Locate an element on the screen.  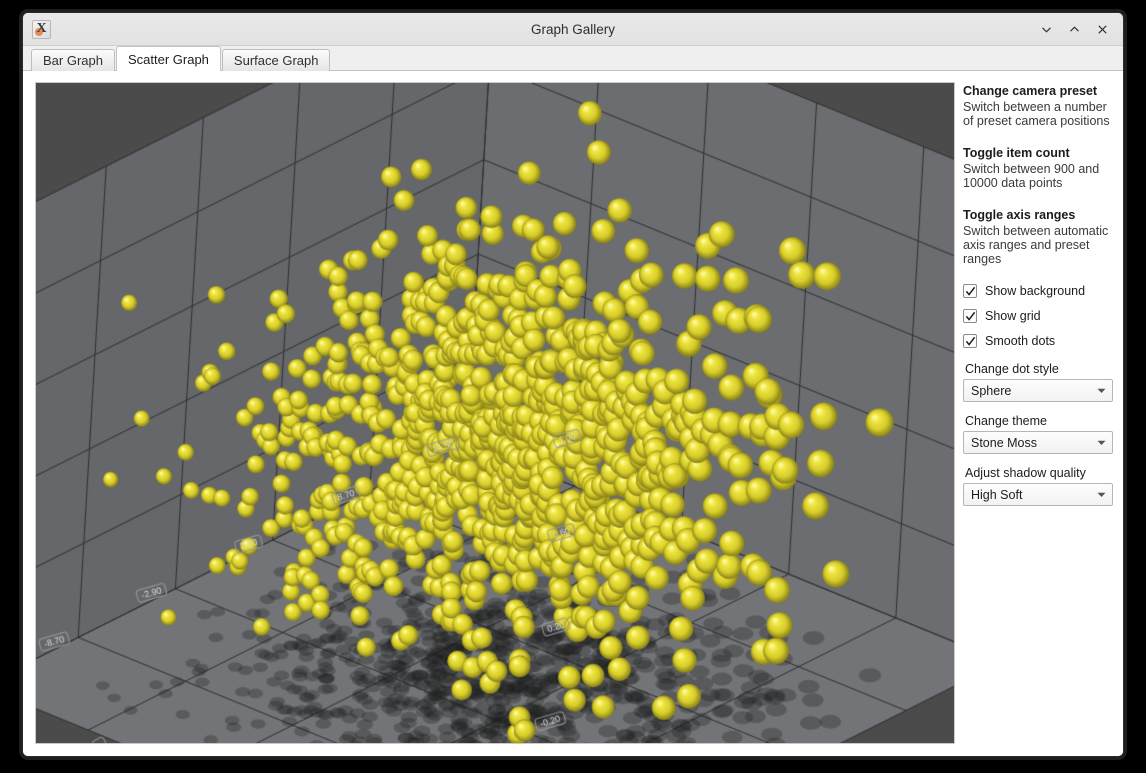
tab-label: Scatter Graph is located at coordinates (168, 59).